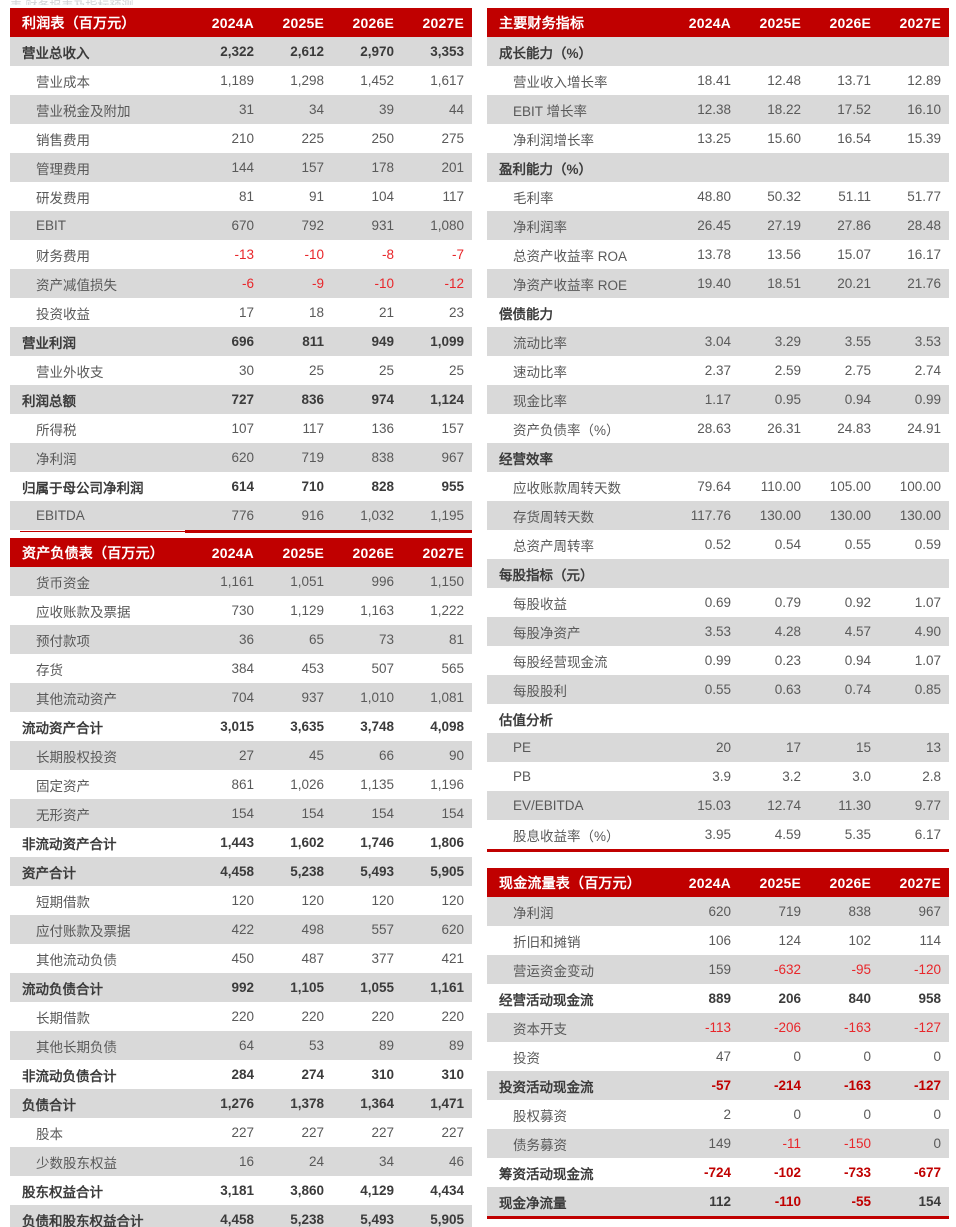  What do you see at coordinates (297, 929) in the screenshot?
I see `row-value-1: 498` at bounding box center [297, 929].